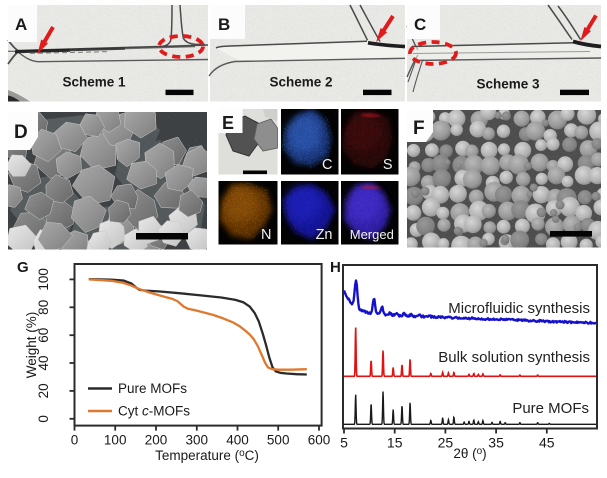  I want to click on svg-text: H, so click(335, 267).